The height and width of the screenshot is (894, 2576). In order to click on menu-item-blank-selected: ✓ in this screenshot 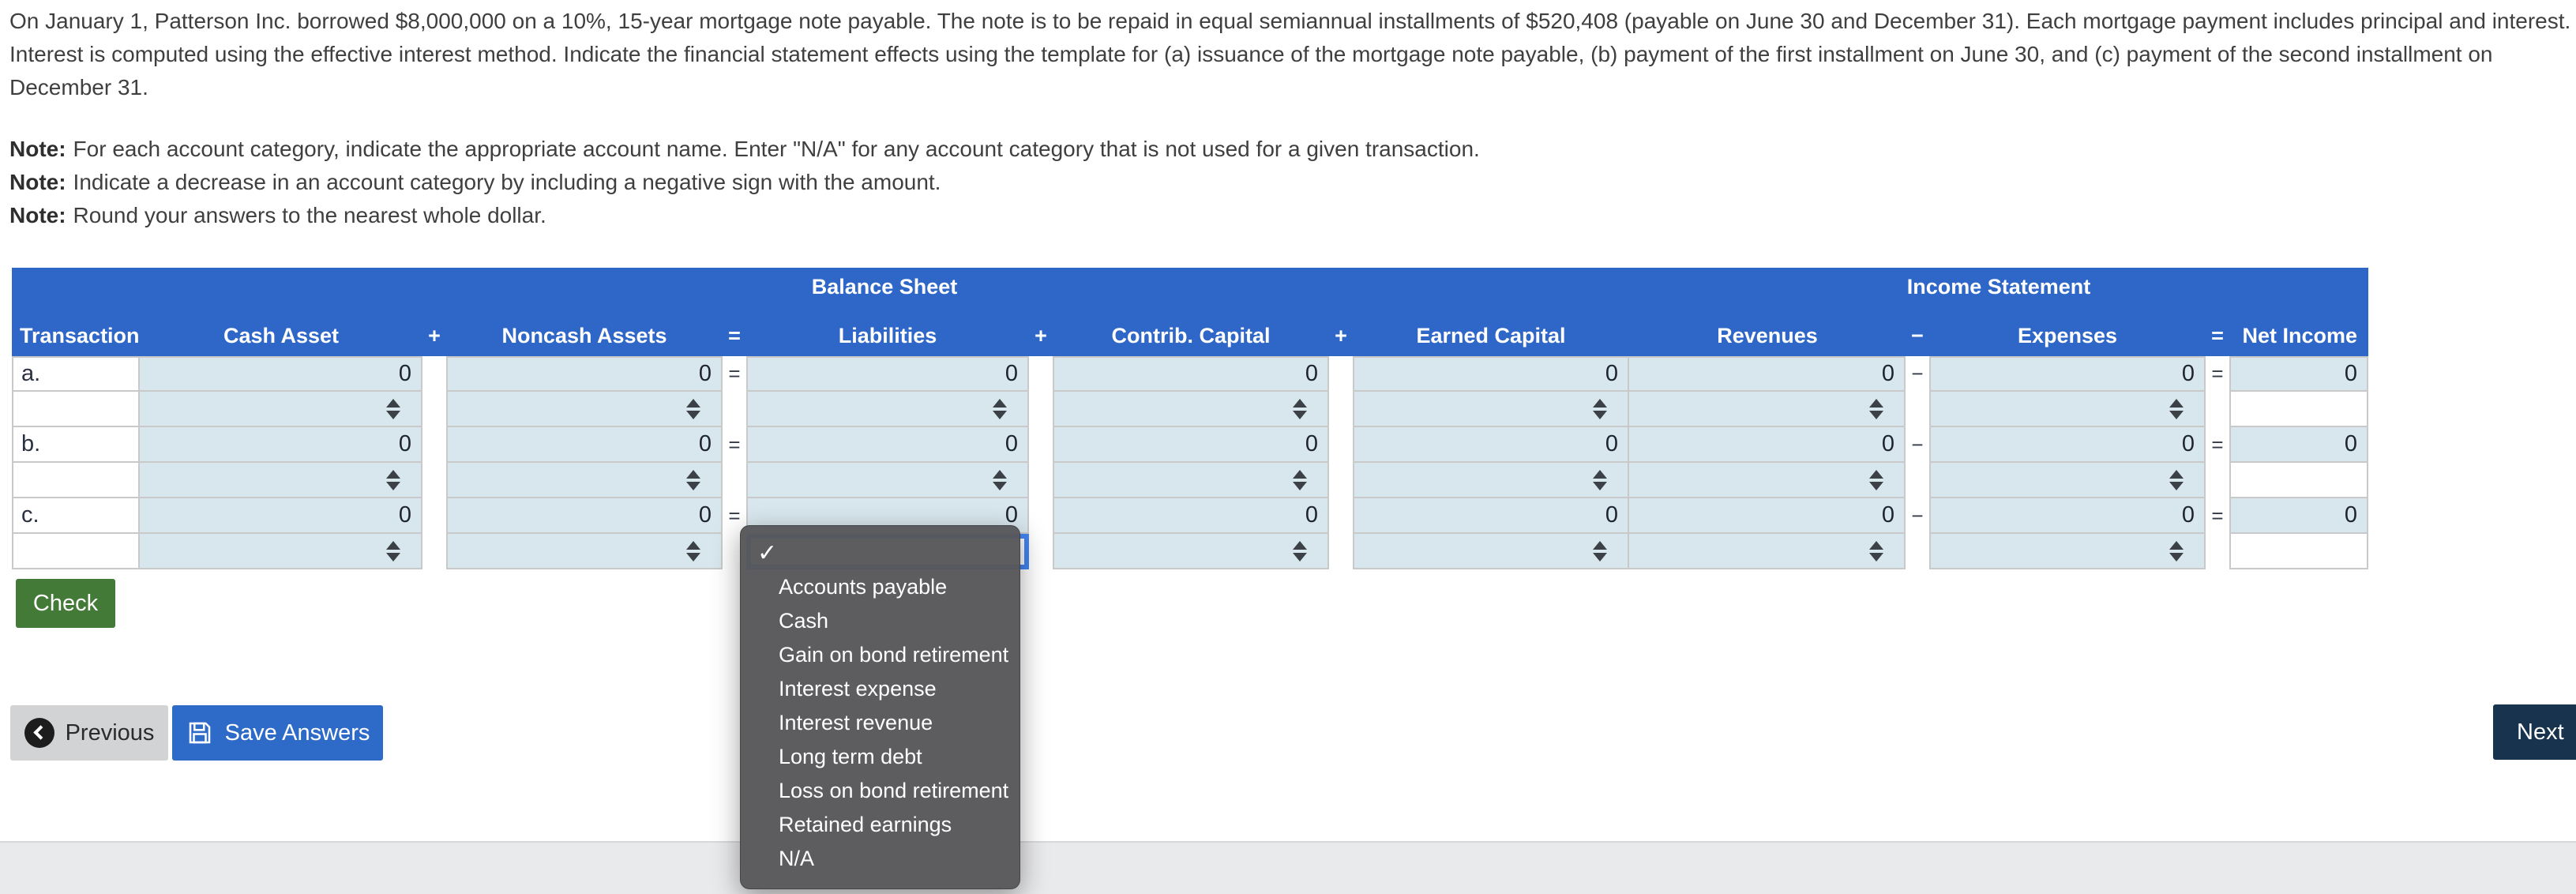, I will do `click(880, 553)`.